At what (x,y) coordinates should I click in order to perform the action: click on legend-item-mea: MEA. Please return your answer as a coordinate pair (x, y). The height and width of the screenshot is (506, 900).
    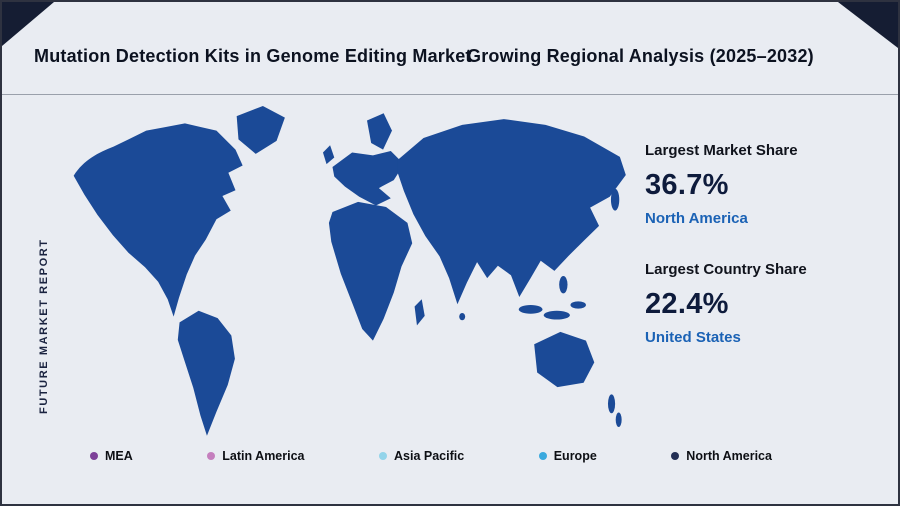
    Looking at the image, I should click on (111, 456).